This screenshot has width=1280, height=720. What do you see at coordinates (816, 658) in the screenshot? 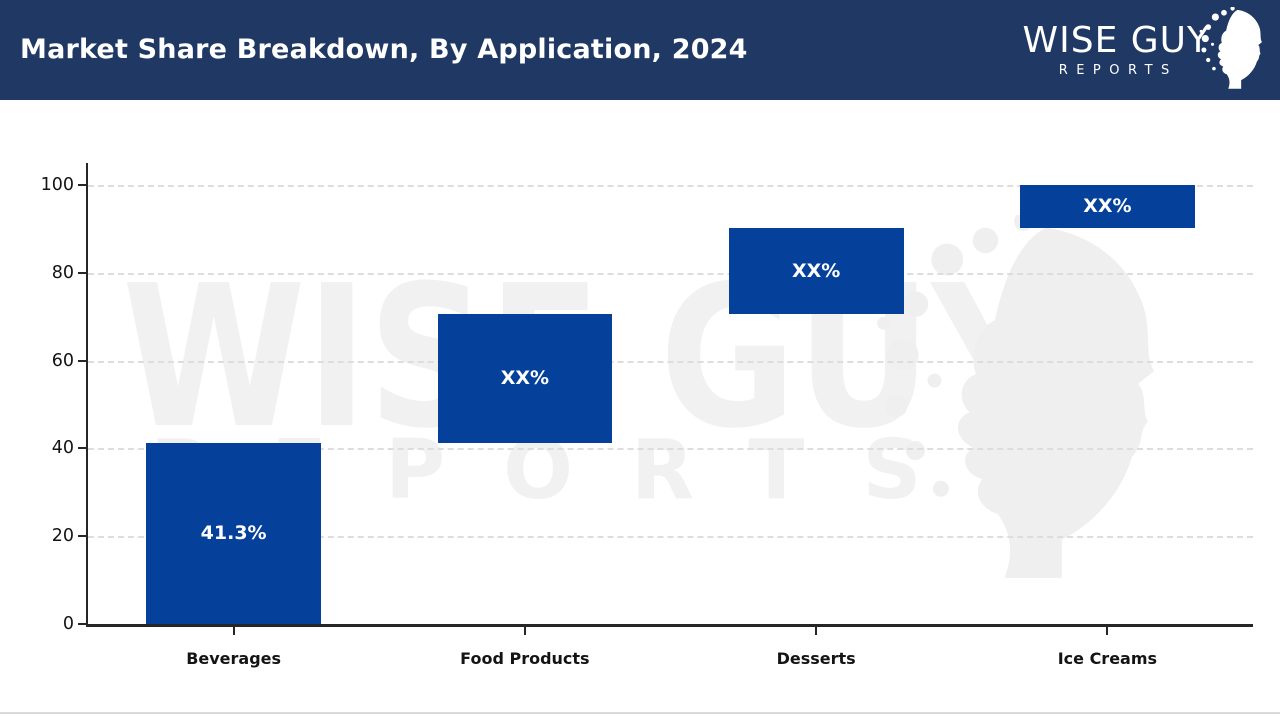
I see `x-axis-label: Desserts` at bounding box center [816, 658].